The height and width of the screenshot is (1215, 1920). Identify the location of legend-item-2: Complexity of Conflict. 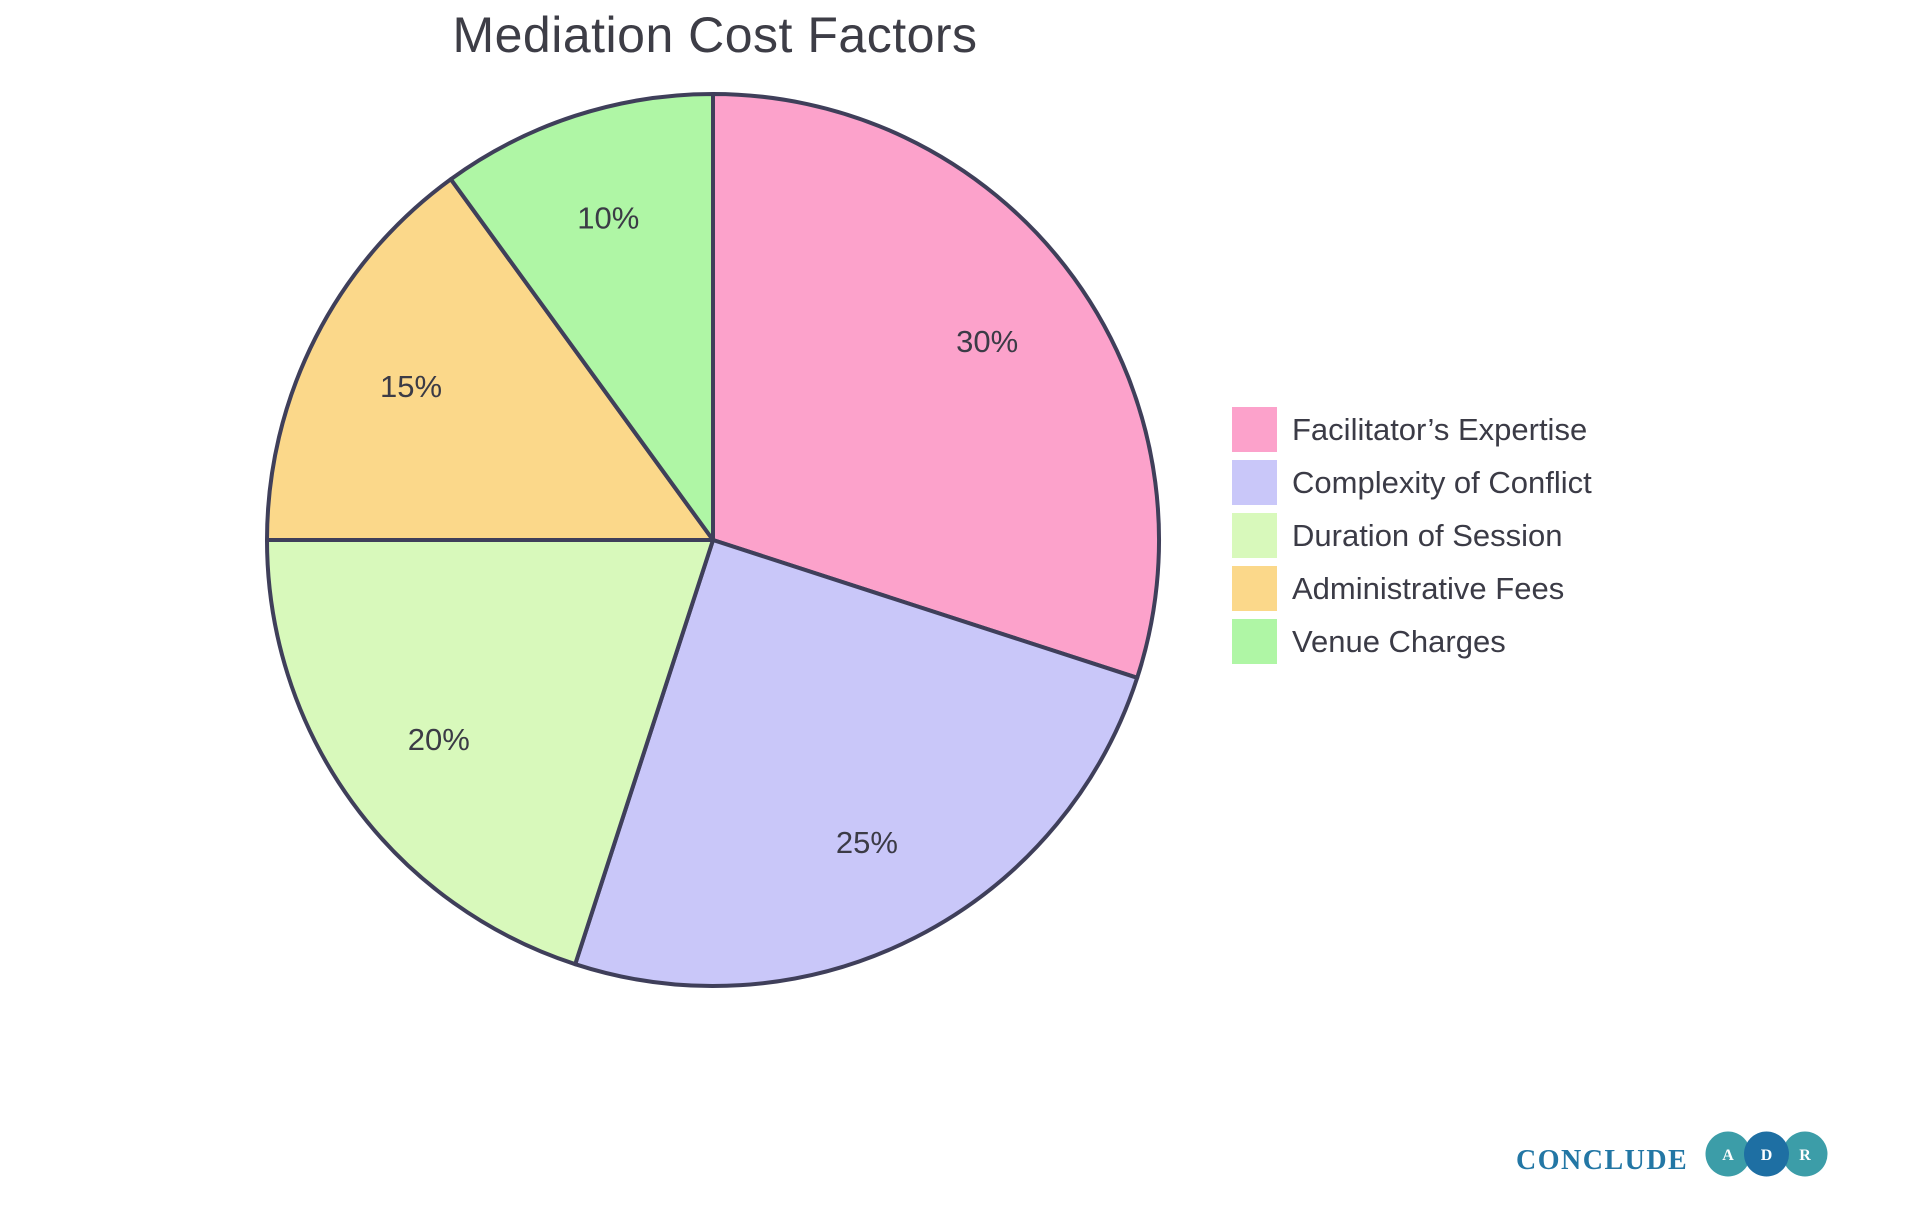
(1412, 482).